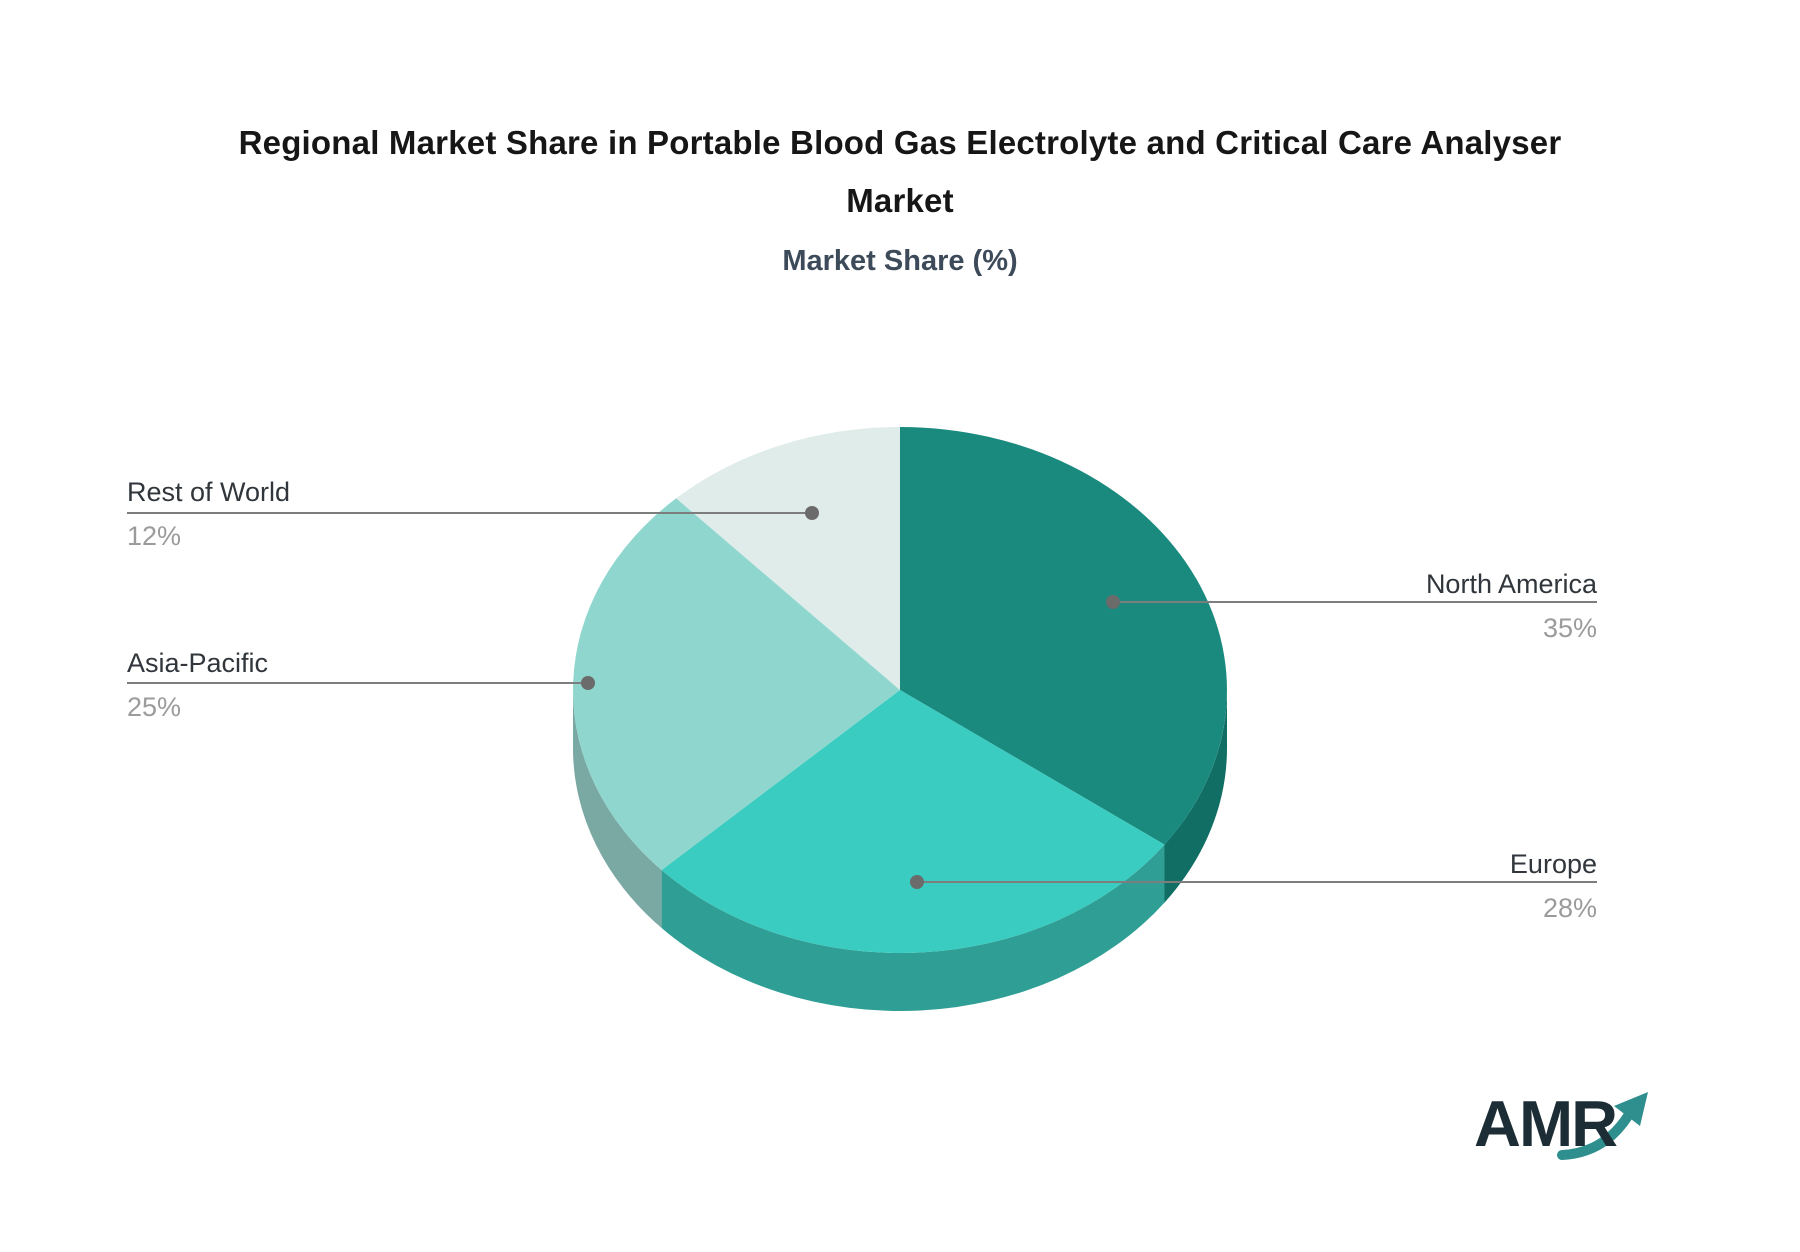  What do you see at coordinates (1553, 864) in the screenshot?
I see `slice-label-europe: Europe` at bounding box center [1553, 864].